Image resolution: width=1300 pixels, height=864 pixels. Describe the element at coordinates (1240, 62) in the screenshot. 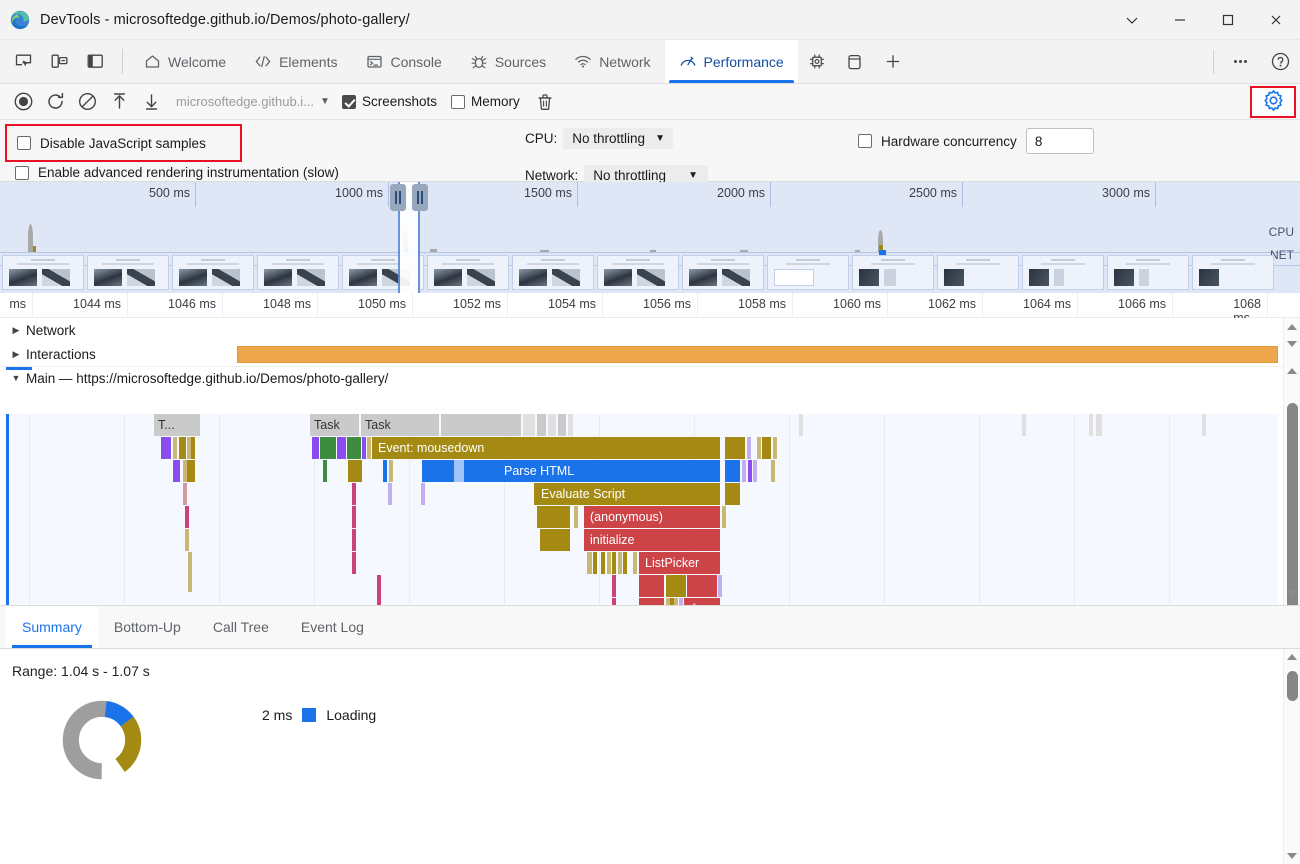

I see `more-options-icon` at that location.